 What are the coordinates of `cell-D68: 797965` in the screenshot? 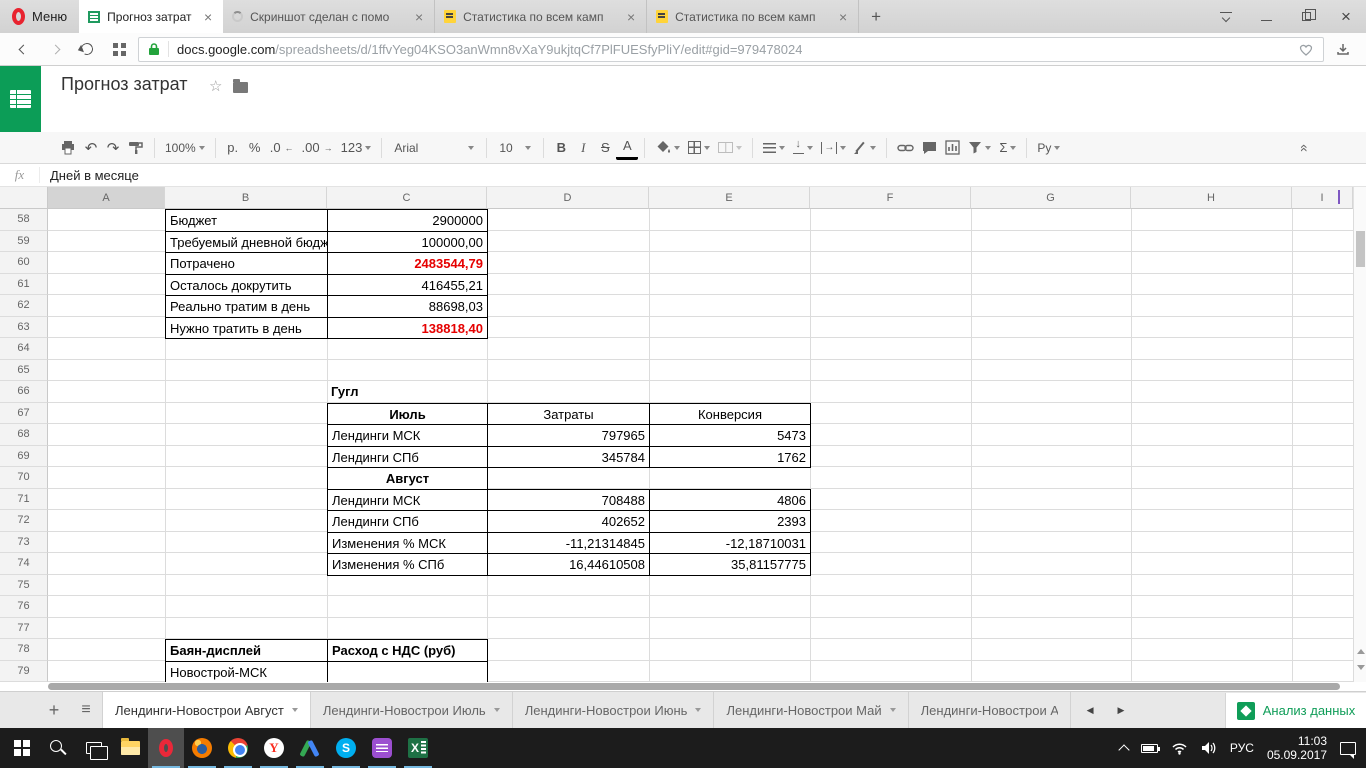 It's located at (568, 435).